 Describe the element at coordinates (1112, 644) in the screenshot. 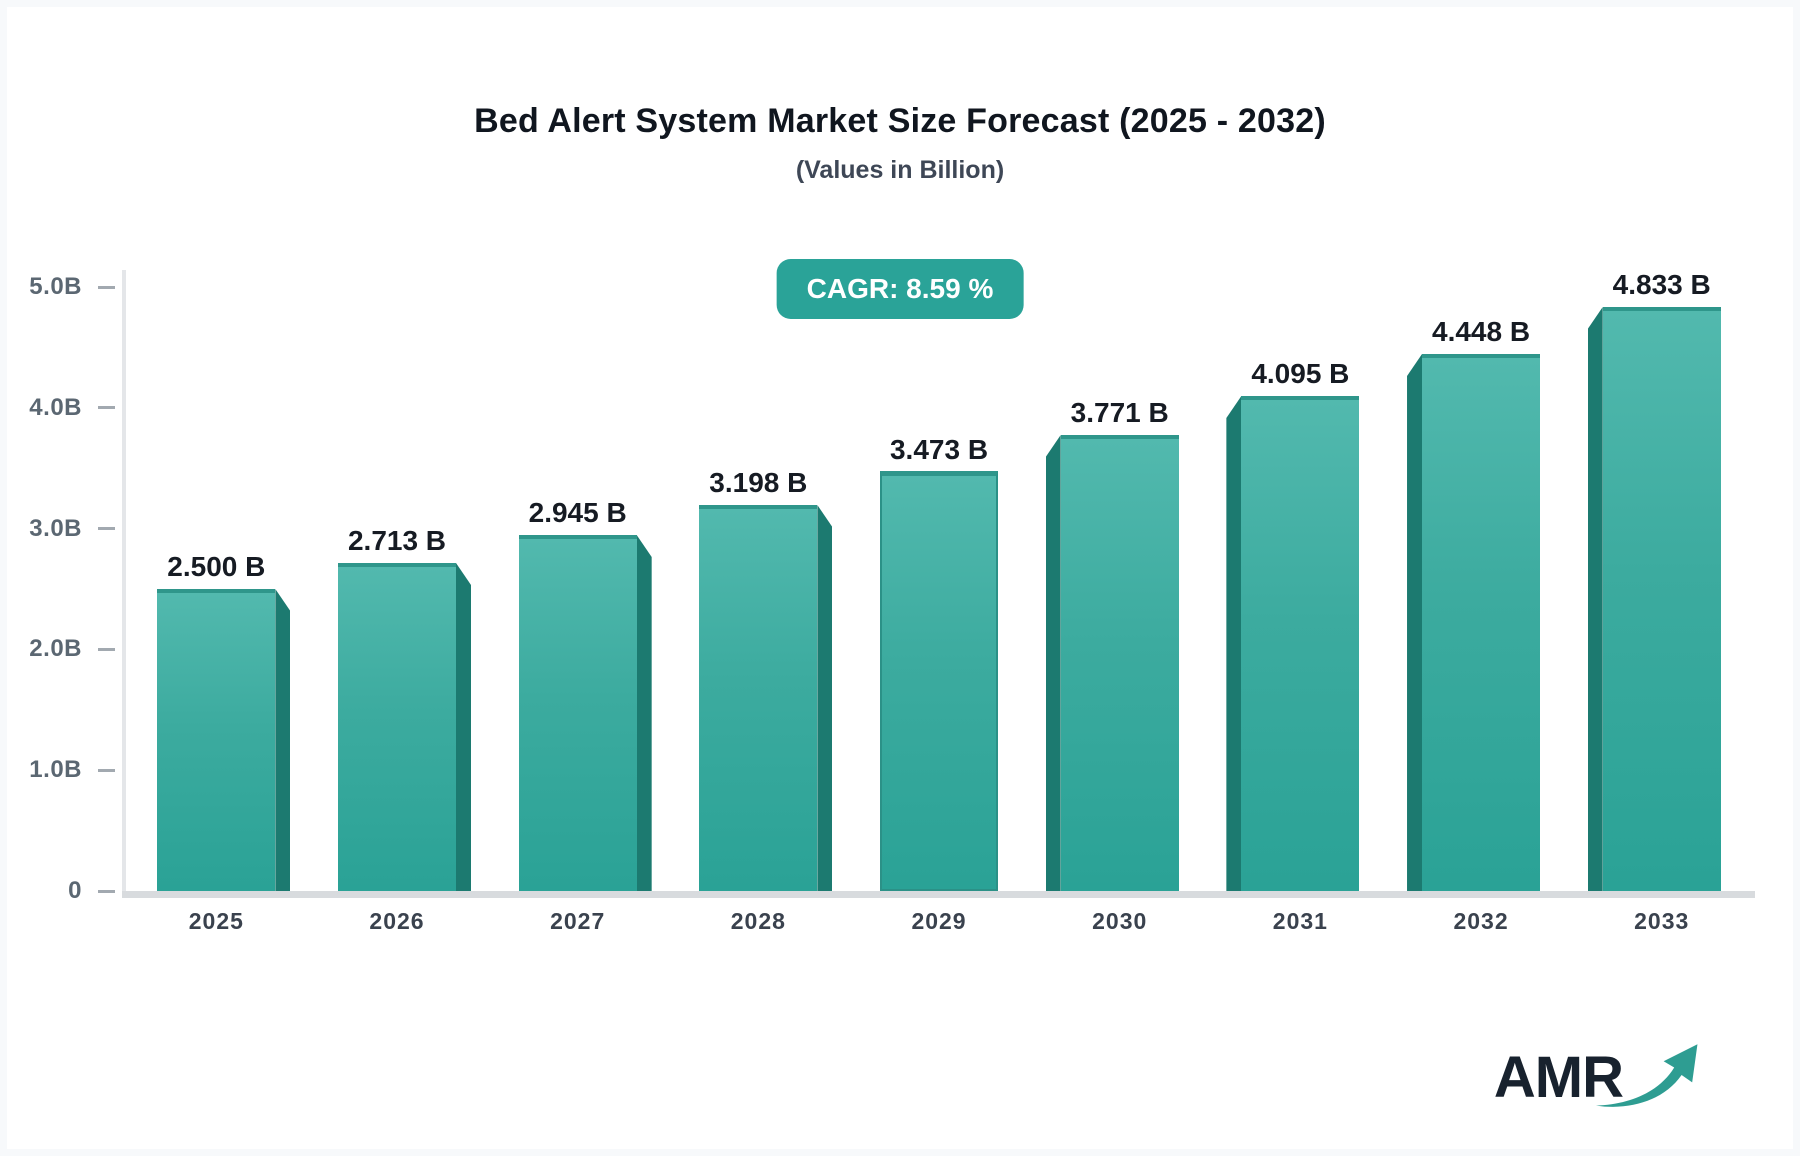

I see `bar-2030: 3.771 B` at that location.